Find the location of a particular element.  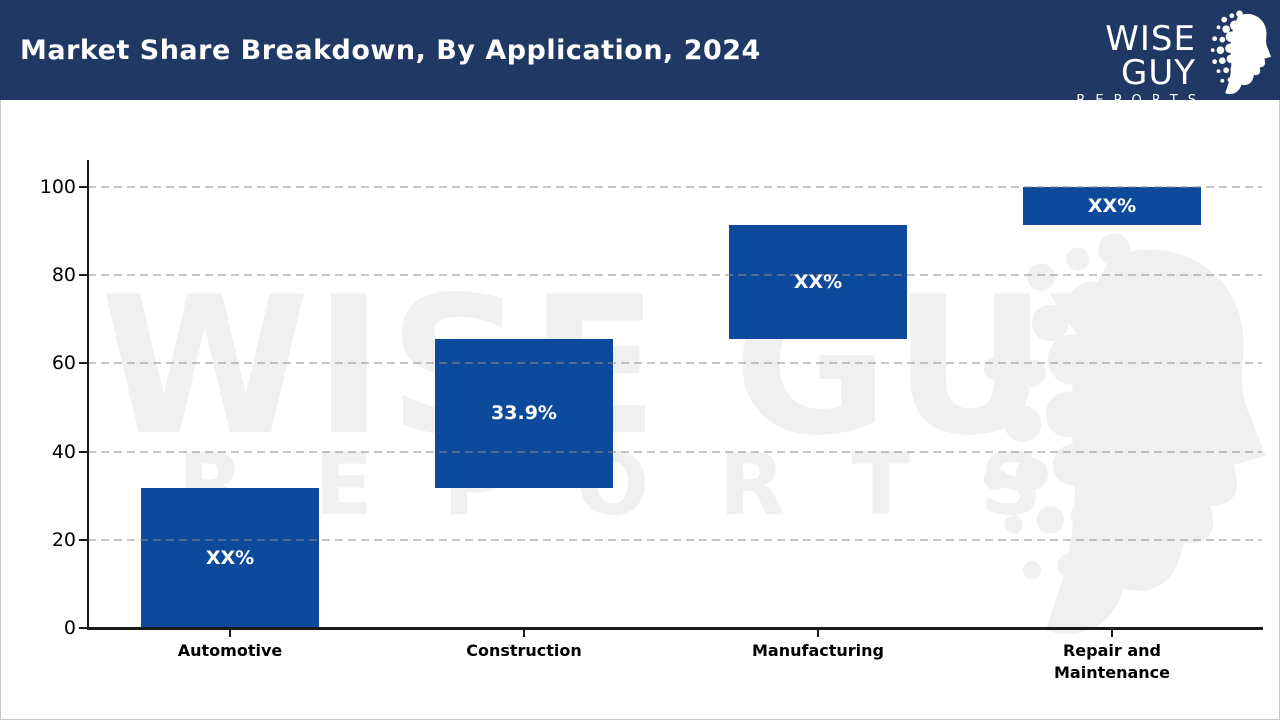

logo-text: WISE GUY REPORTS is located at coordinates (1110, 65).